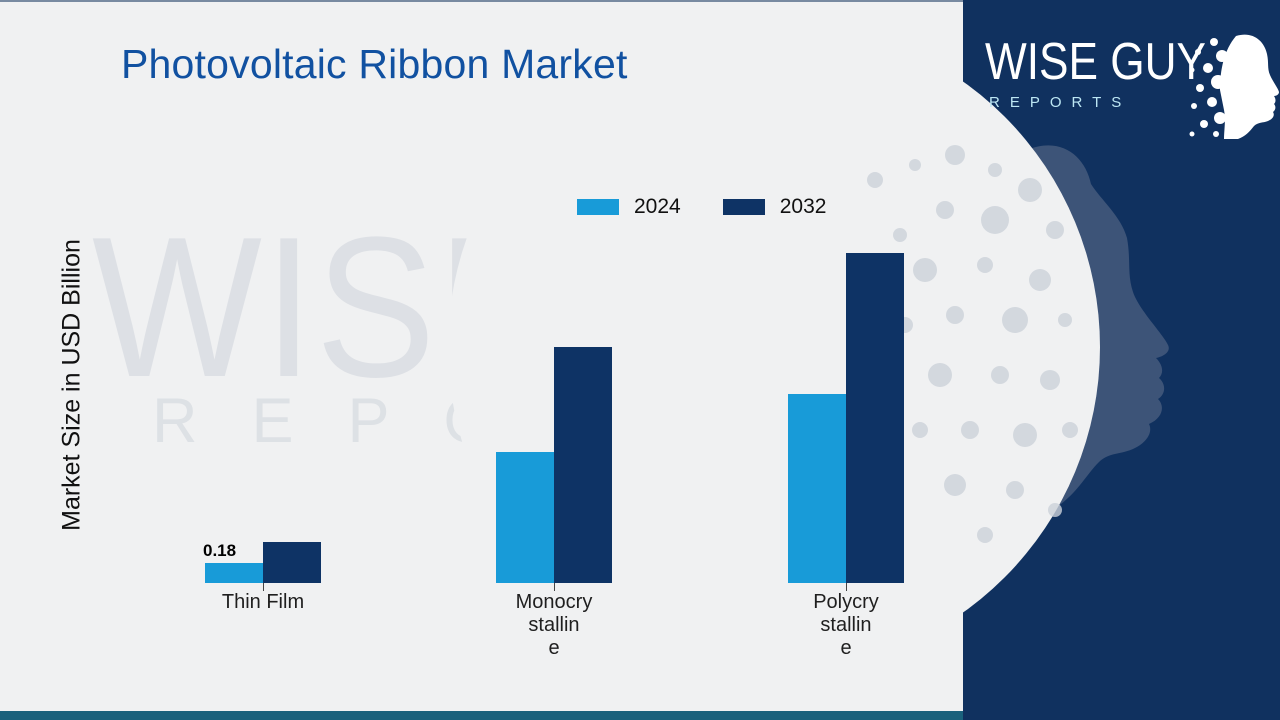 Image resolution: width=1280 pixels, height=720 pixels. What do you see at coordinates (263, 602) in the screenshot?
I see `category-label-thin-film: Thin Film` at bounding box center [263, 602].